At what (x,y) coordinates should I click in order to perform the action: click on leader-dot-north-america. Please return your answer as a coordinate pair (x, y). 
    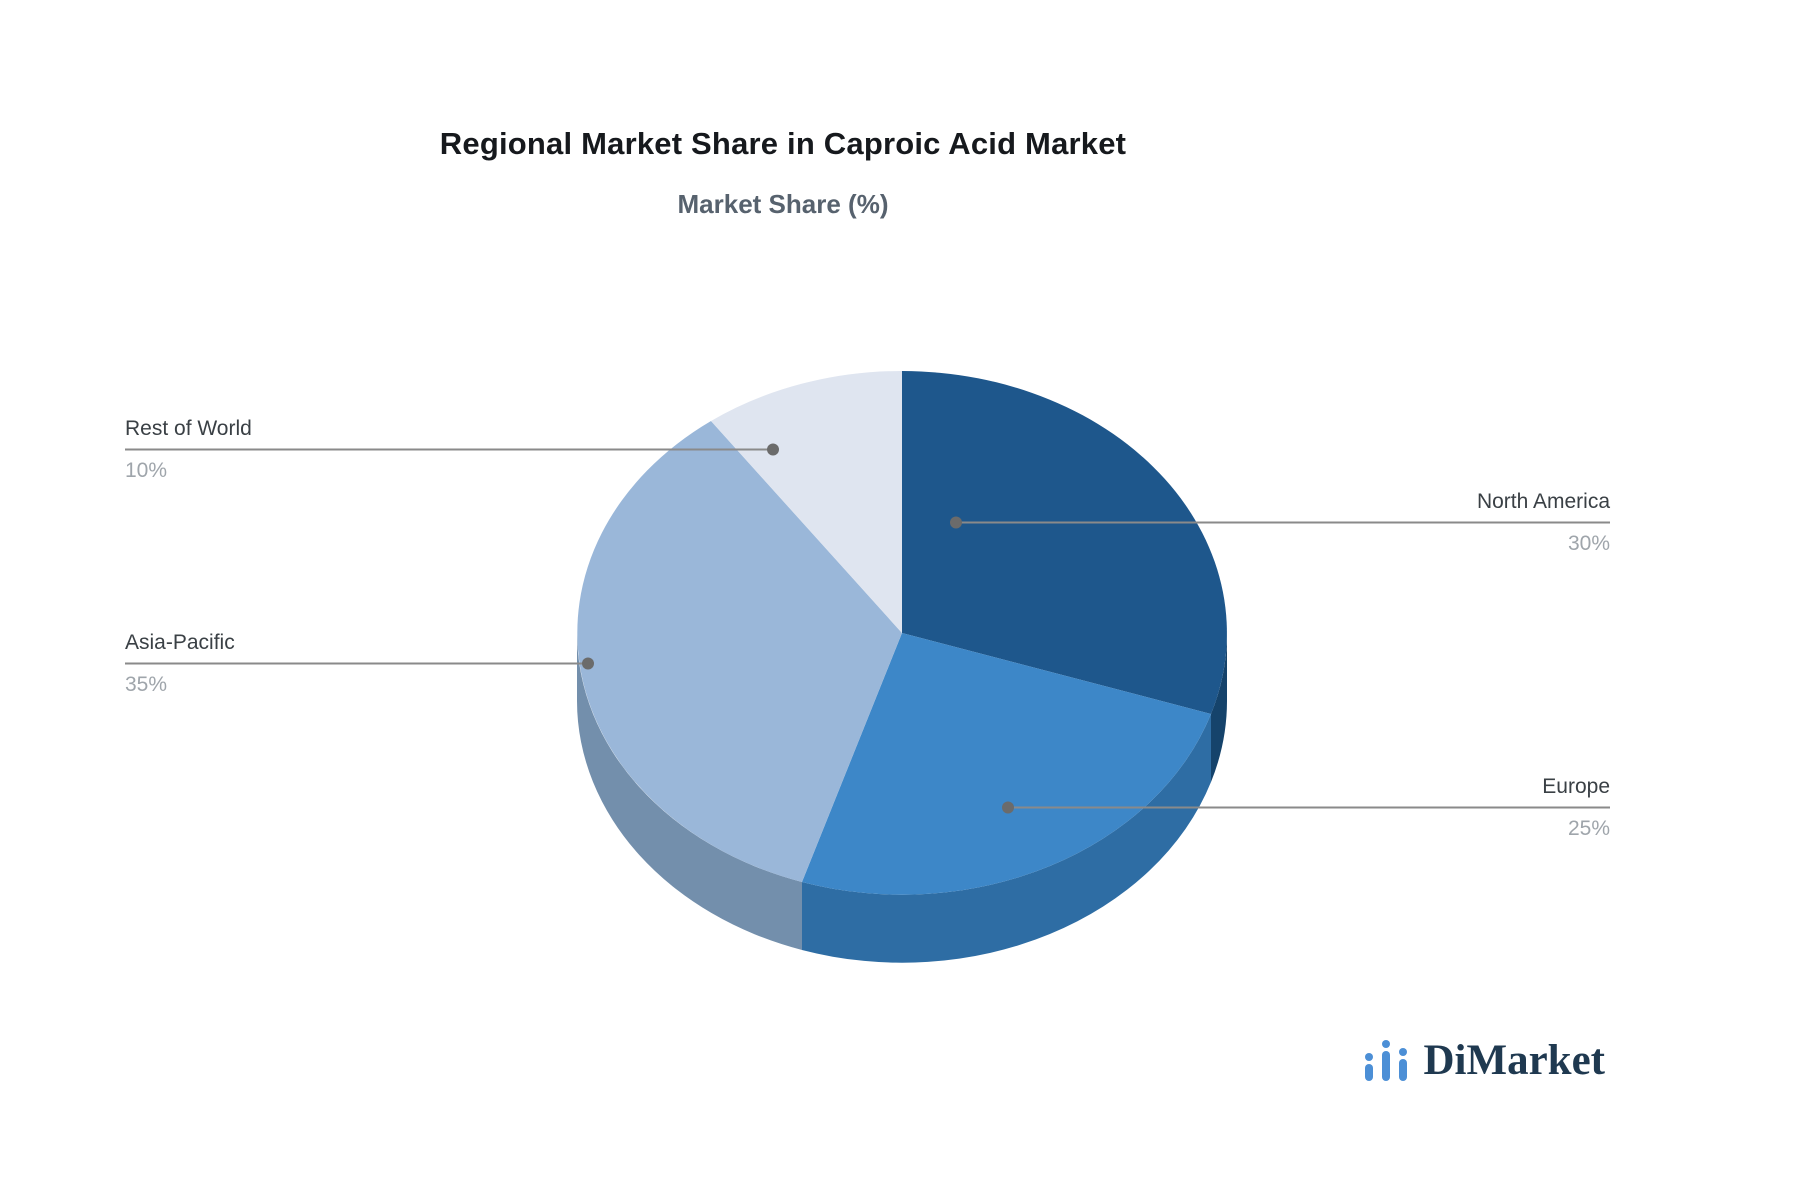
    Looking at the image, I should click on (956, 522).